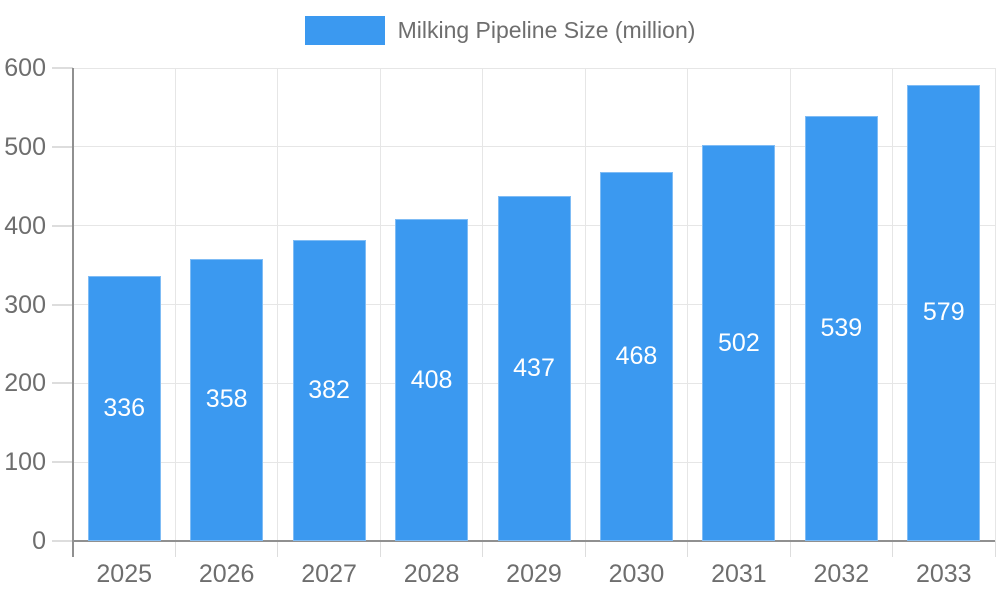 Image resolution: width=1000 pixels, height=600 pixels. What do you see at coordinates (636, 574) in the screenshot?
I see `x-tick-label: 2030` at bounding box center [636, 574].